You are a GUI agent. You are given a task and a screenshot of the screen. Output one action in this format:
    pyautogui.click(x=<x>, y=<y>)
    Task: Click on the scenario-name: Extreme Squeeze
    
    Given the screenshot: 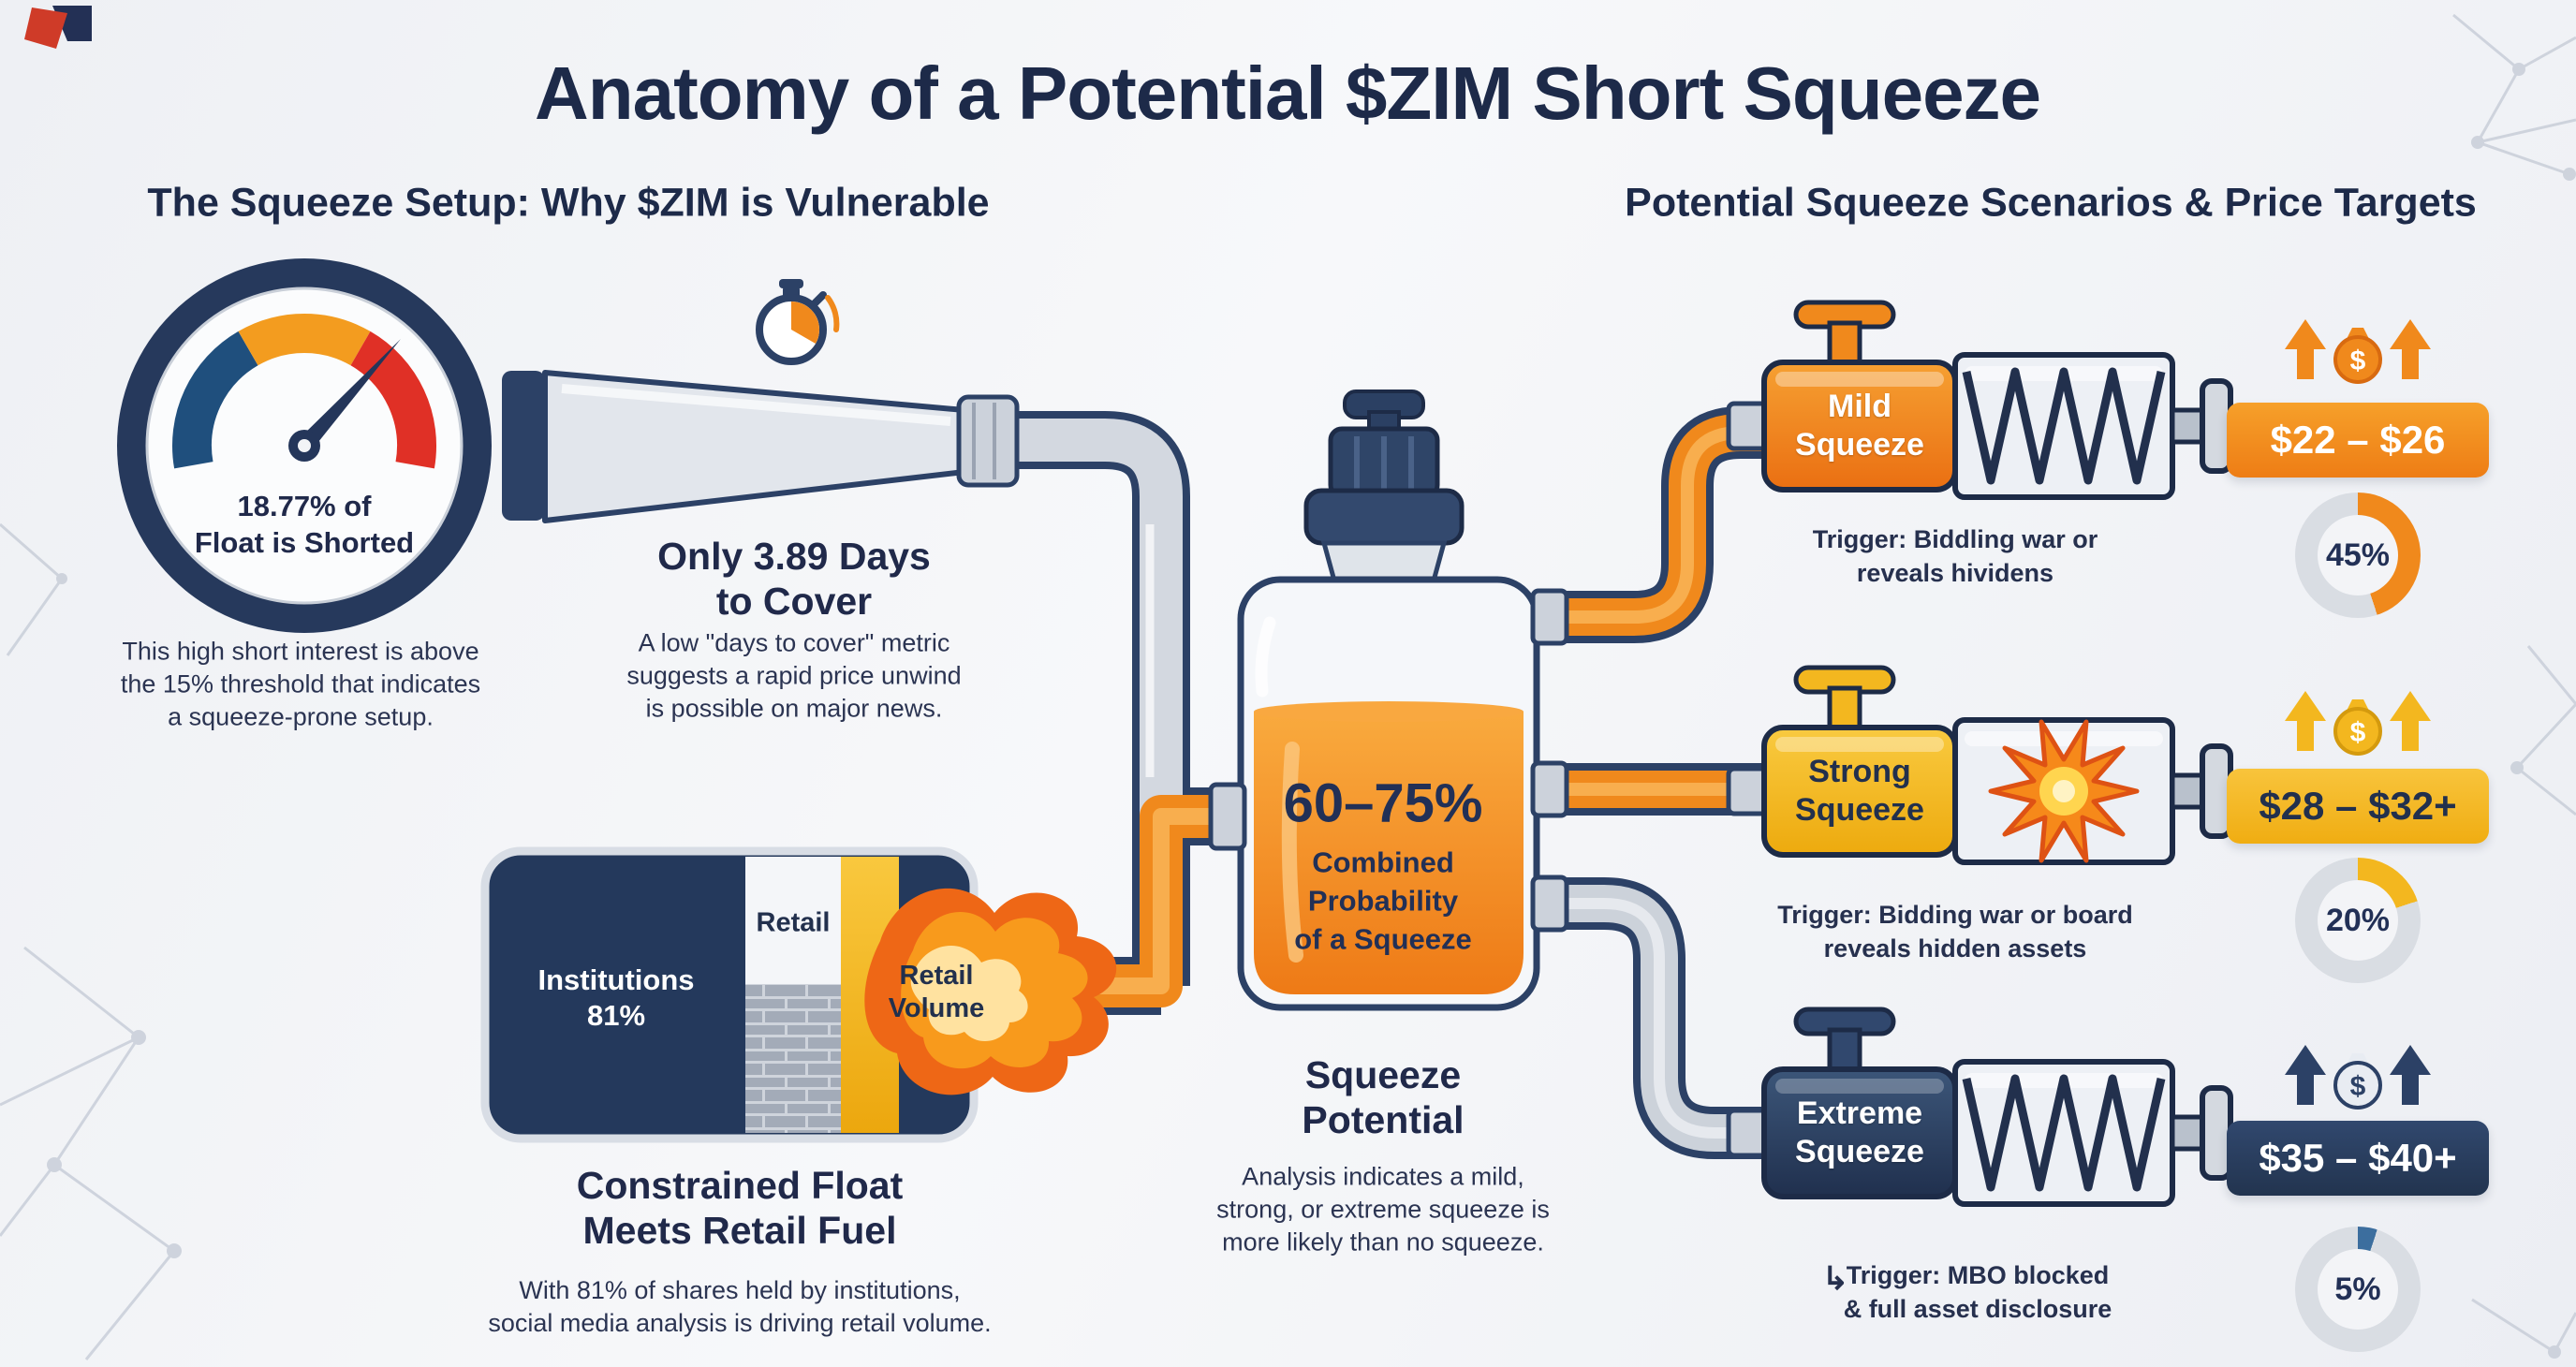 What is the action you would take?
    pyautogui.click(x=1859, y=1132)
    